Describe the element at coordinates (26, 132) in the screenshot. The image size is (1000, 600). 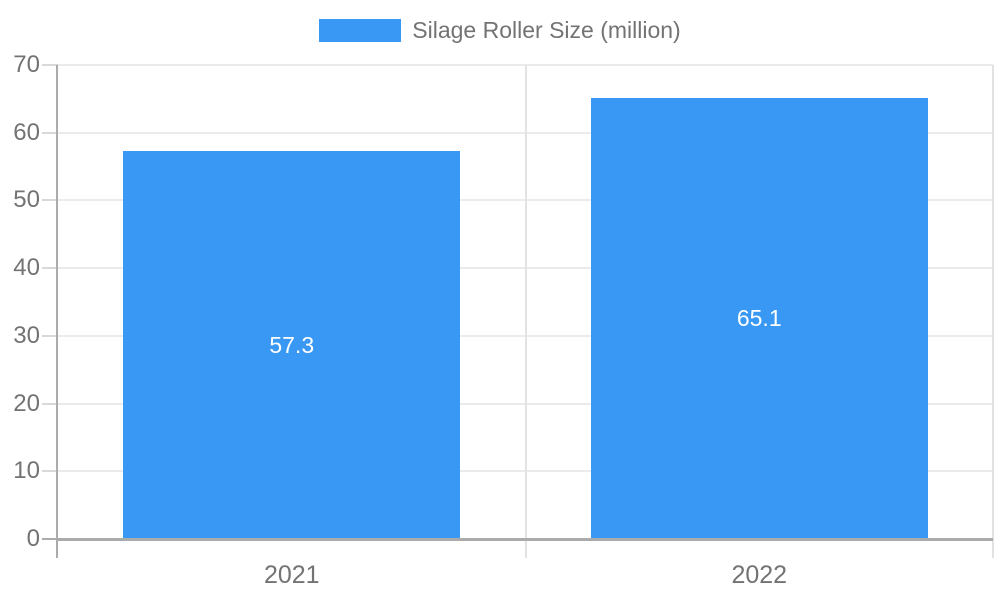
I see `y-tick-label: 60` at that location.